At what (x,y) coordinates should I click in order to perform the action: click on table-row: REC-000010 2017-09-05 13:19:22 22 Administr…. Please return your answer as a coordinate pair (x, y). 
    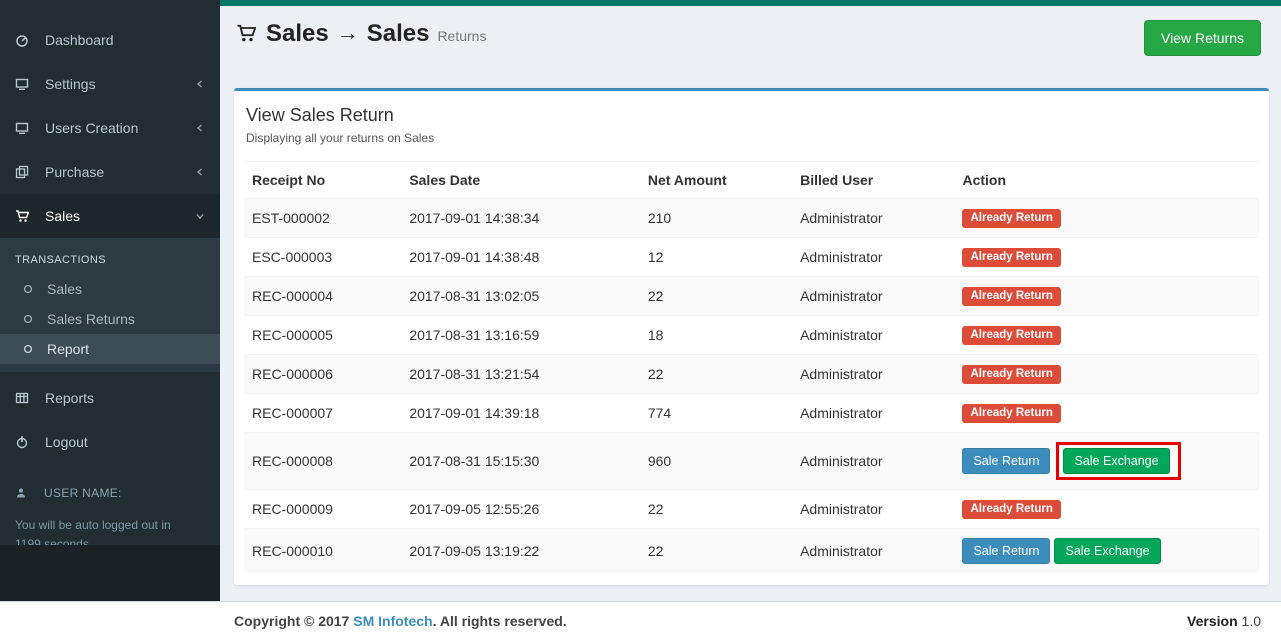
    Looking at the image, I should click on (751, 550).